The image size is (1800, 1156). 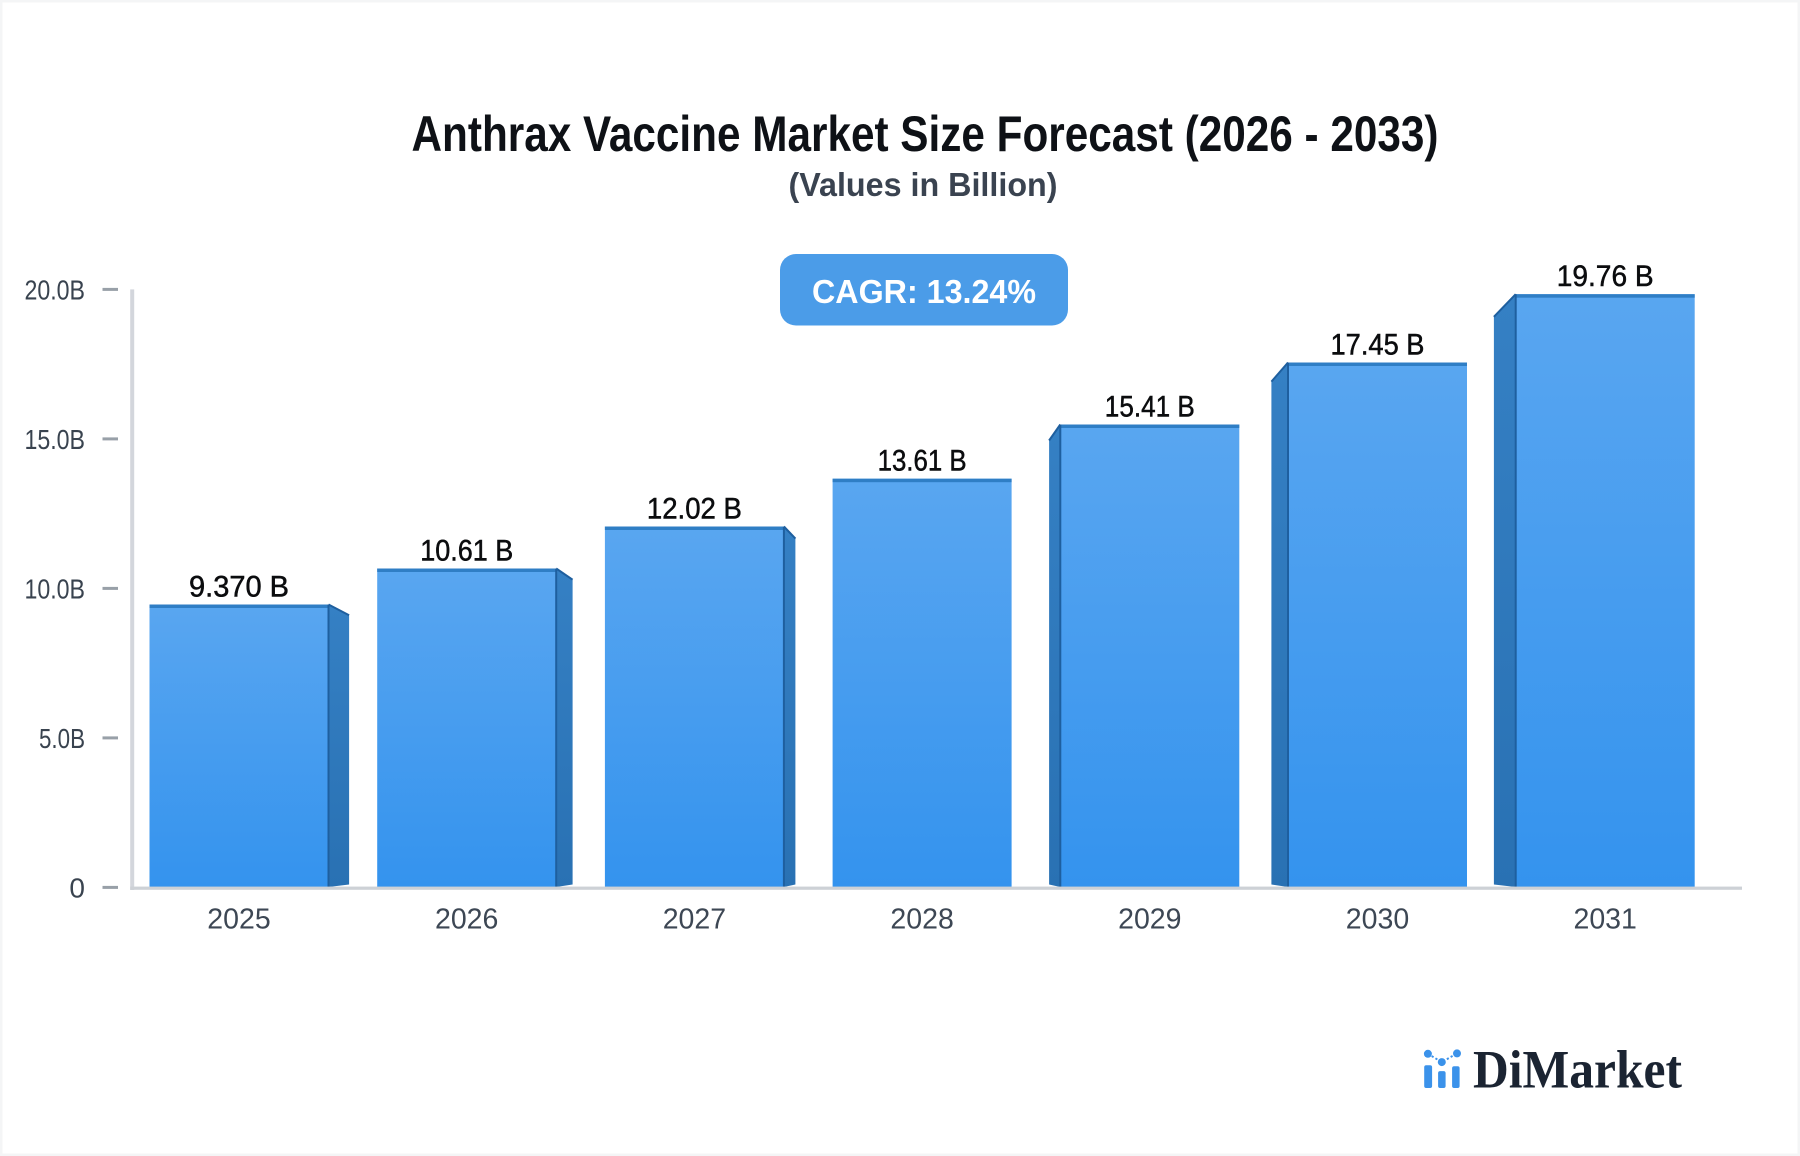 I want to click on svg-text: 2029, so click(x=1149, y=920).